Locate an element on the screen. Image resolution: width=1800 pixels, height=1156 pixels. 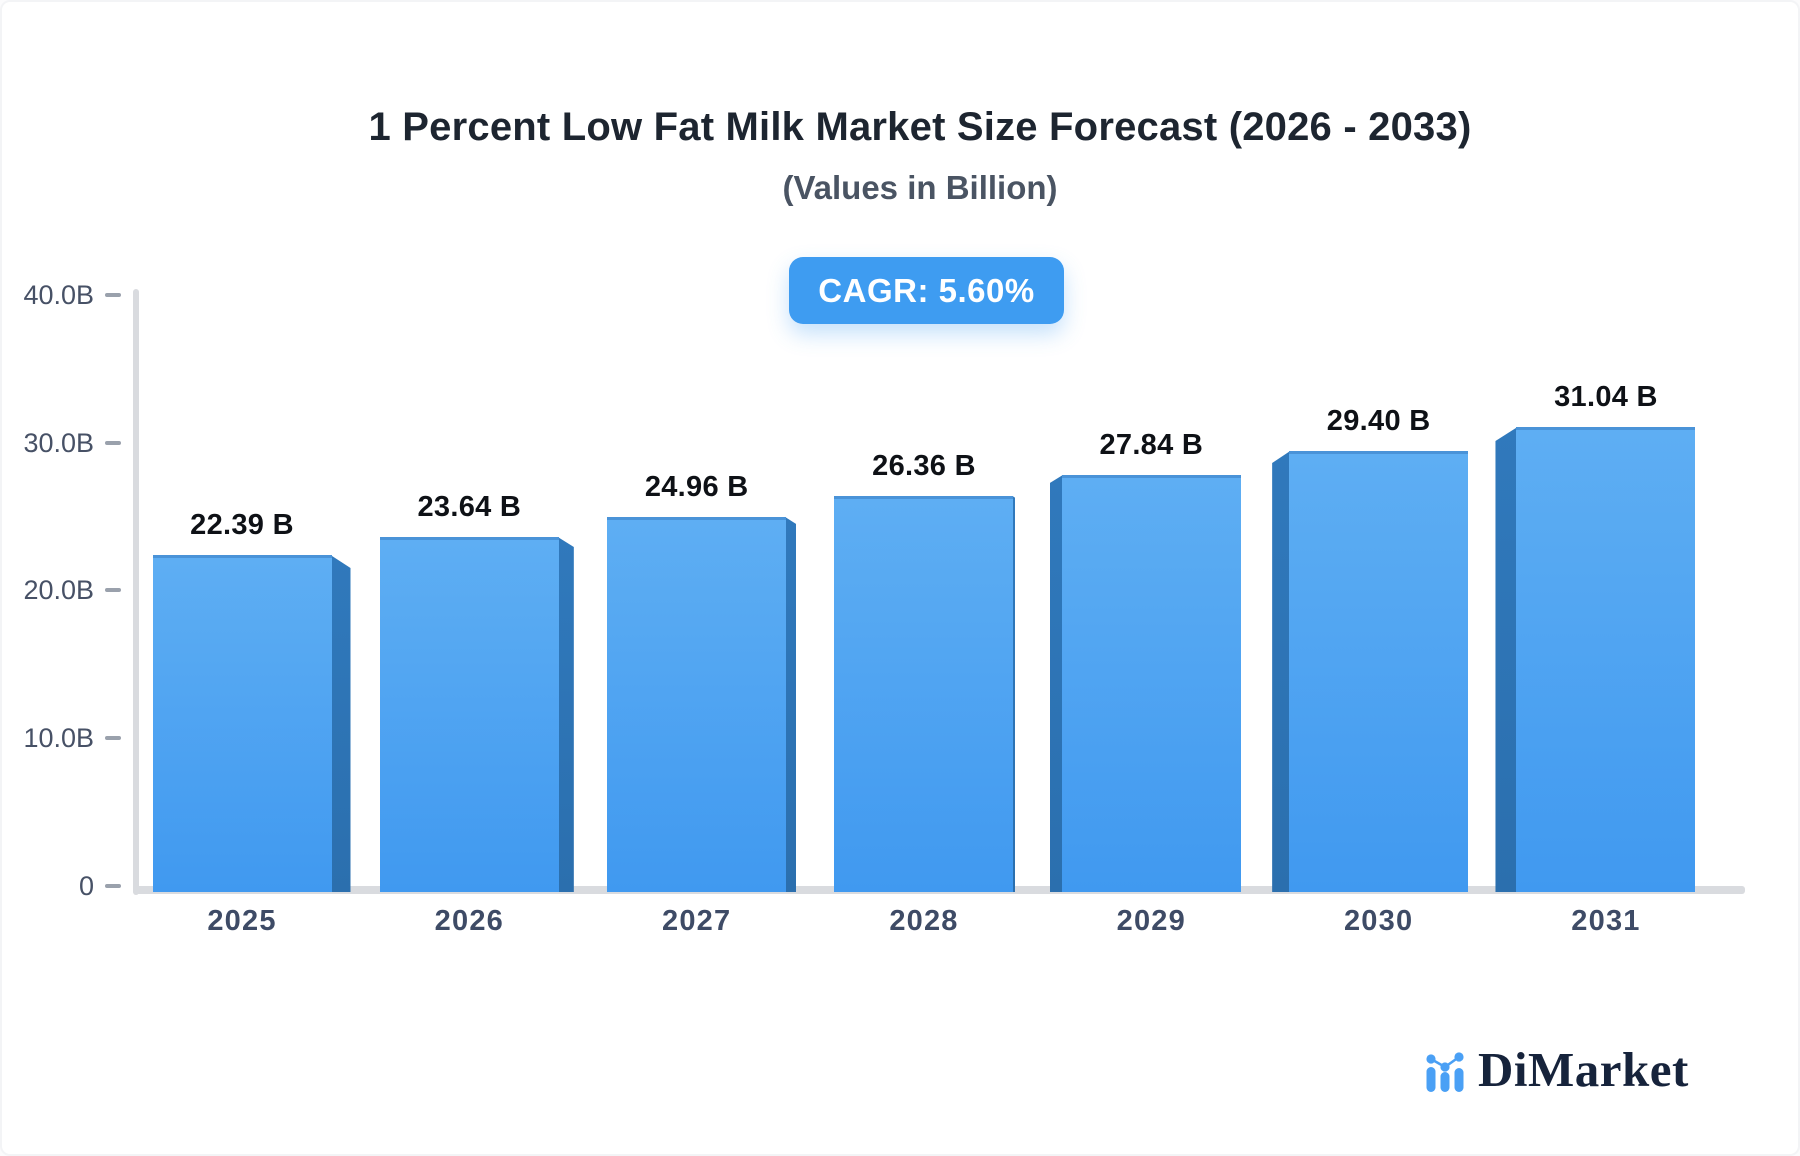
cagr-badge: CAGR: 5.60% is located at coordinates (926, 290).